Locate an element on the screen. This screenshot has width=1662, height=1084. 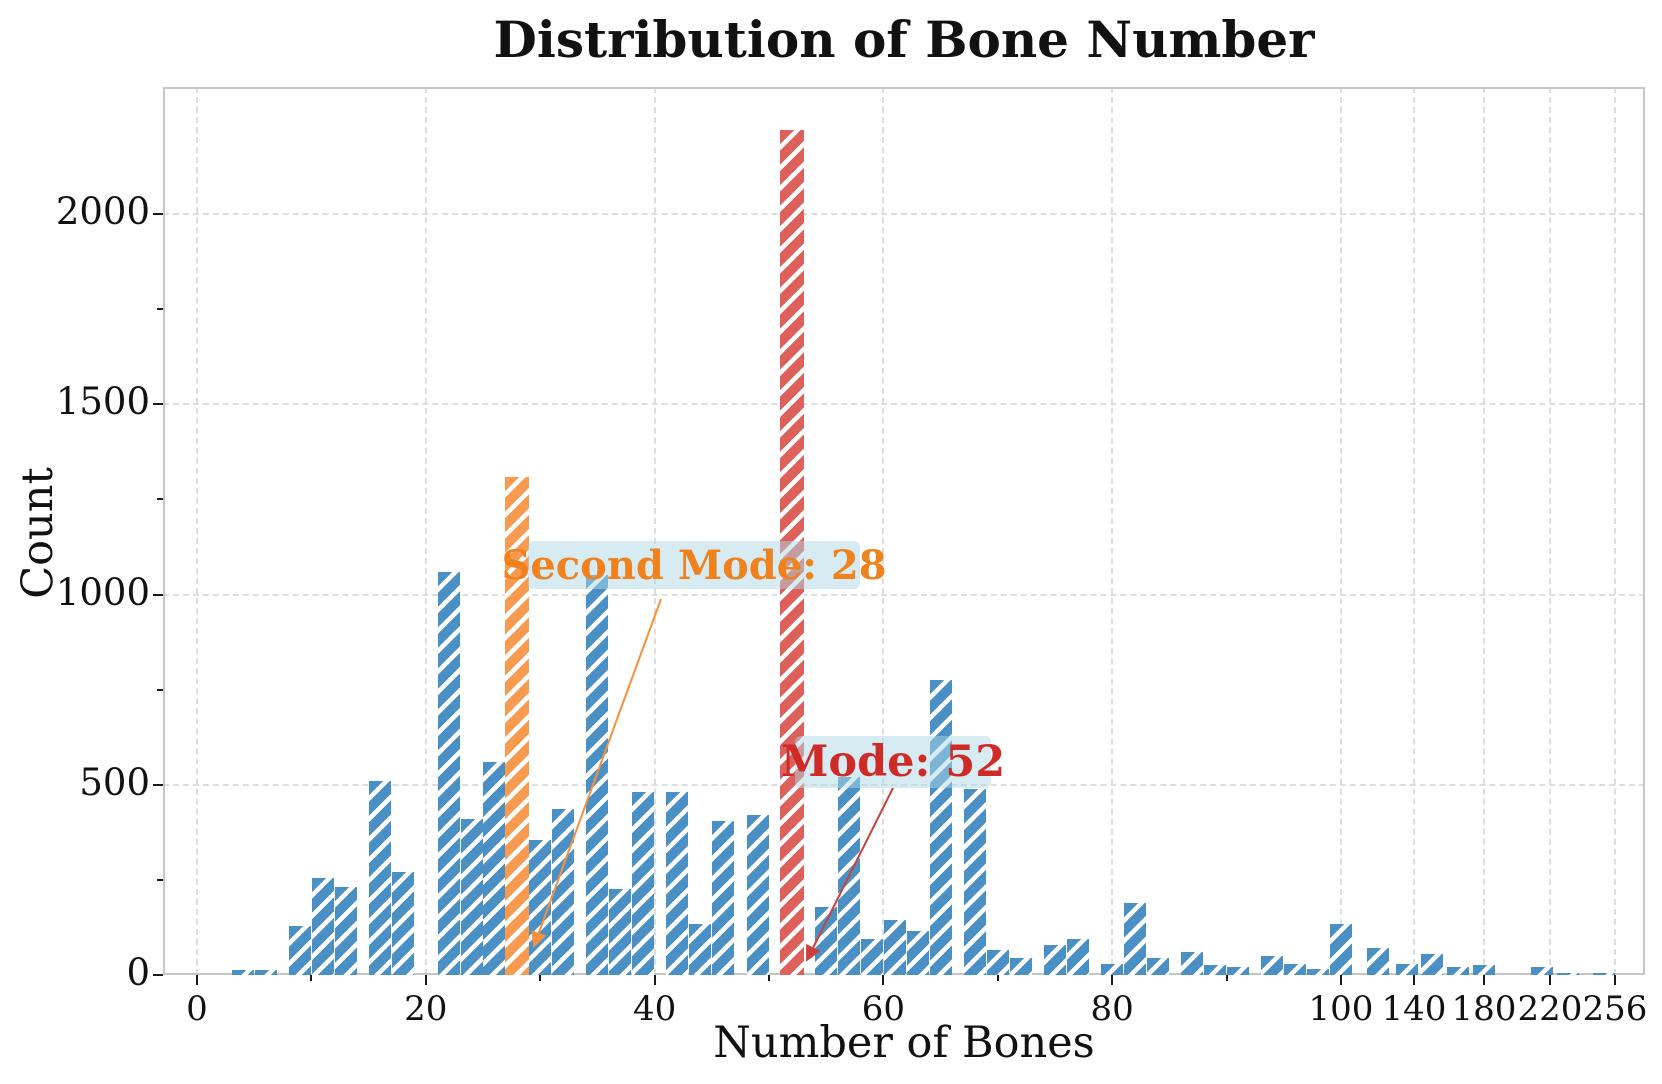
y-tick-2000 is located at coordinates (158, 214).